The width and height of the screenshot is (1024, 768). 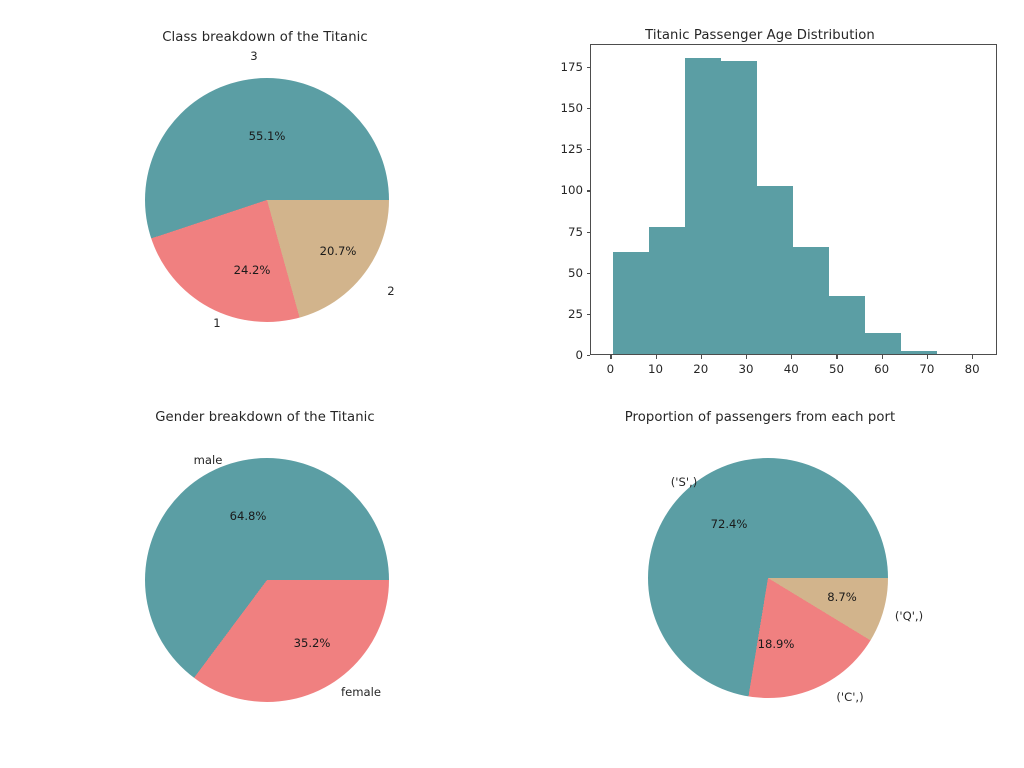 What do you see at coordinates (217, 323) in the screenshot?
I see `class-pie-label-1: 1` at bounding box center [217, 323].